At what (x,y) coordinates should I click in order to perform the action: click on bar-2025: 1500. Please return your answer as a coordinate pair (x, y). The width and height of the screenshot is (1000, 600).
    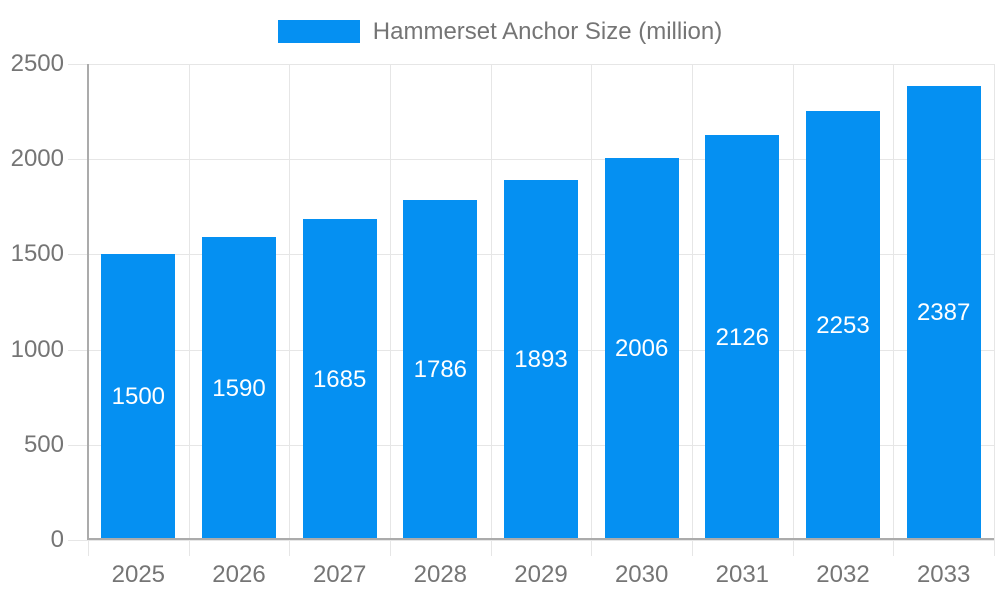
    Looking at the image, I should click on (138, 397).